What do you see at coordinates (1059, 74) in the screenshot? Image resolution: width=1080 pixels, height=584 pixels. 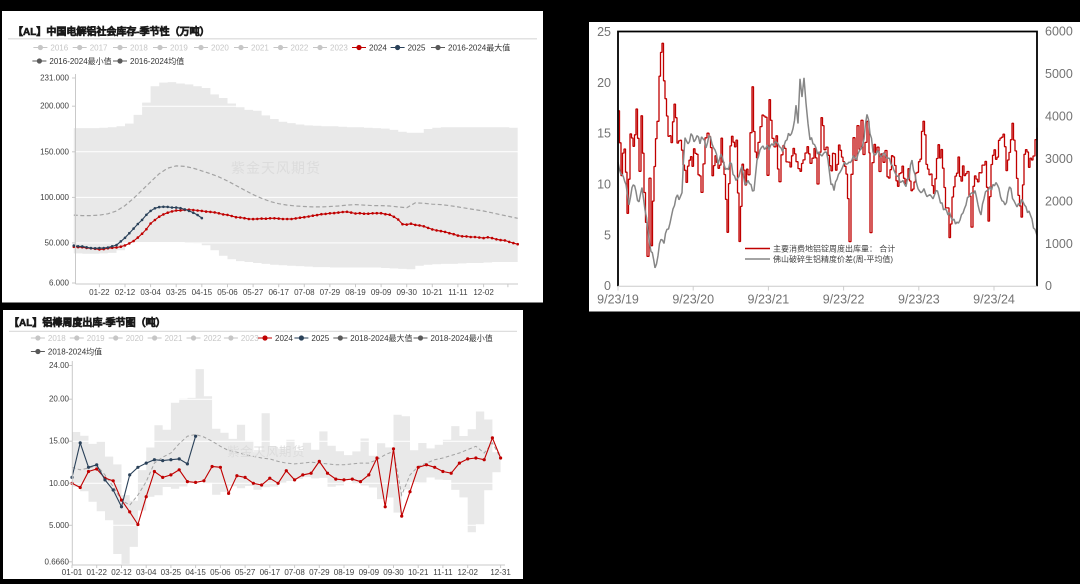 I see `svg-text: 5000` at bounding box center [1059, 74].